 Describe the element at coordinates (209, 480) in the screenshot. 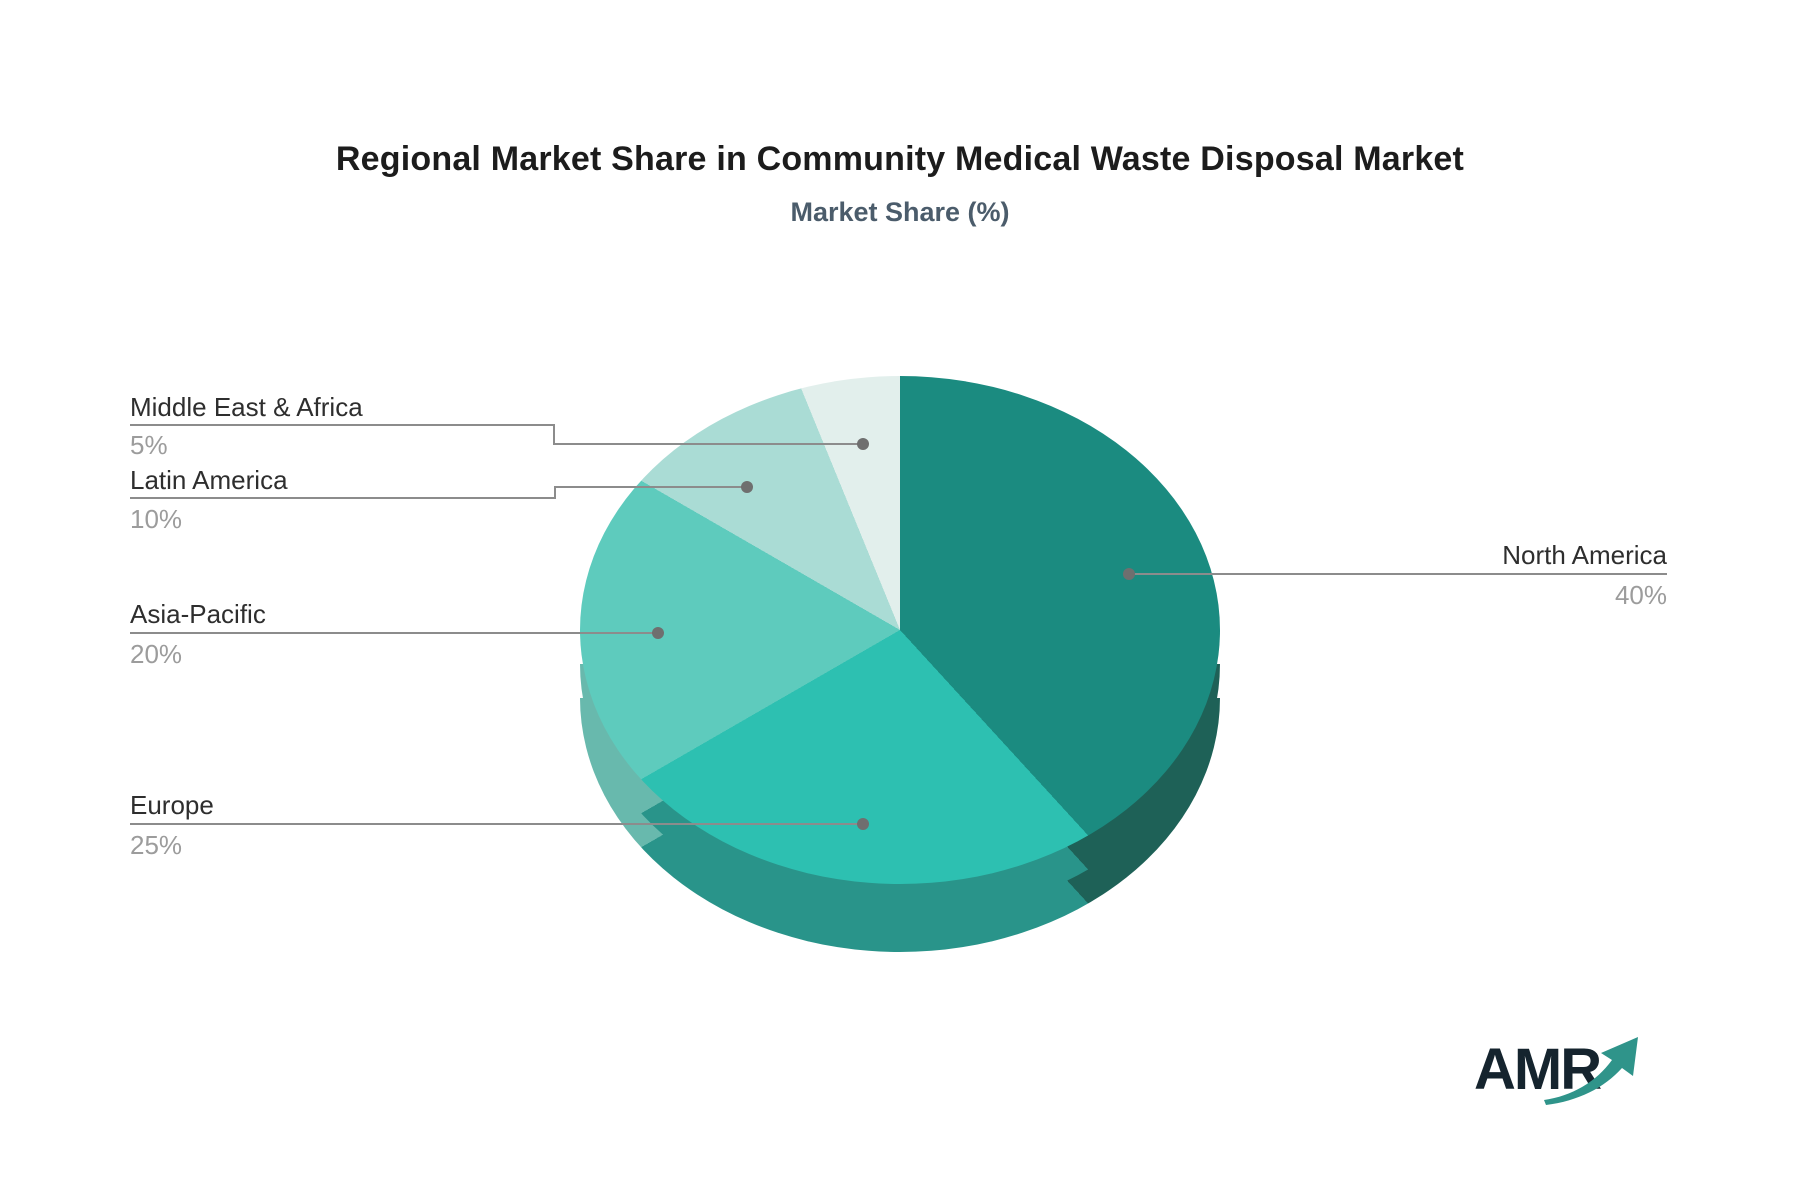

I see `slice-label-latin-america: Latin America` at that location.